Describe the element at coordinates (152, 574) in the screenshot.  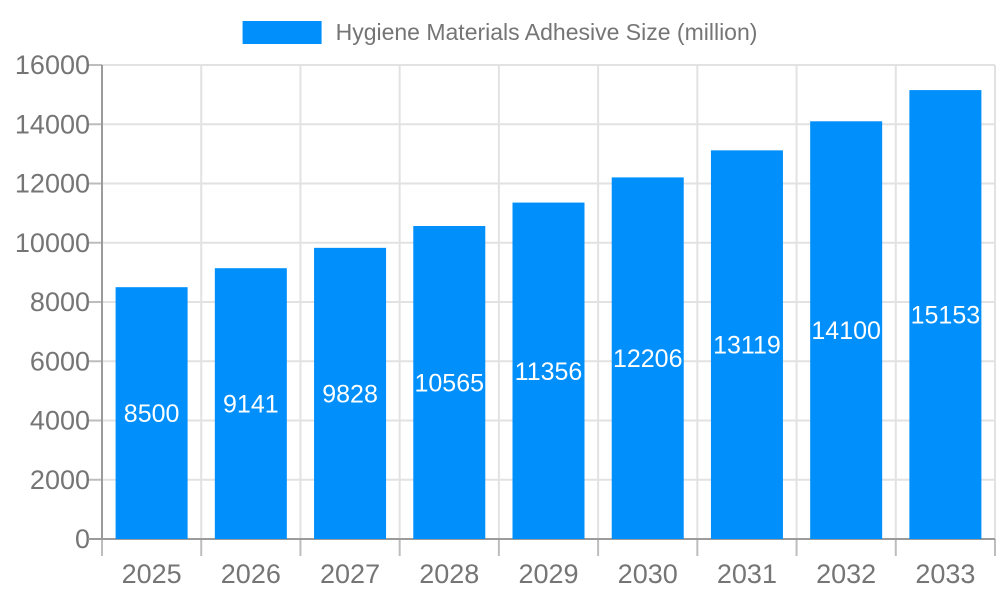
I see `x-axis-label: 2025` at that location.